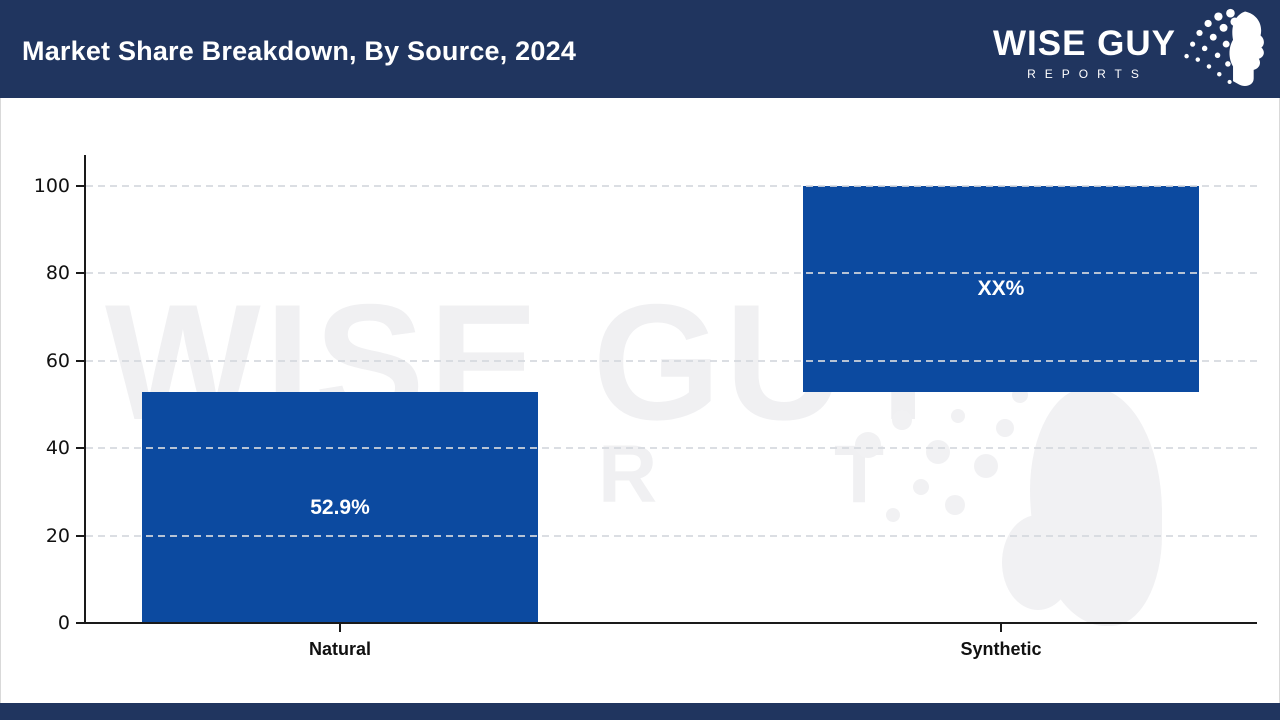 The height and width of the screenshot is (720, 1280). I want to click on chart-title: Market Share Breakdown, By Source, 2024, so click(299, 51).